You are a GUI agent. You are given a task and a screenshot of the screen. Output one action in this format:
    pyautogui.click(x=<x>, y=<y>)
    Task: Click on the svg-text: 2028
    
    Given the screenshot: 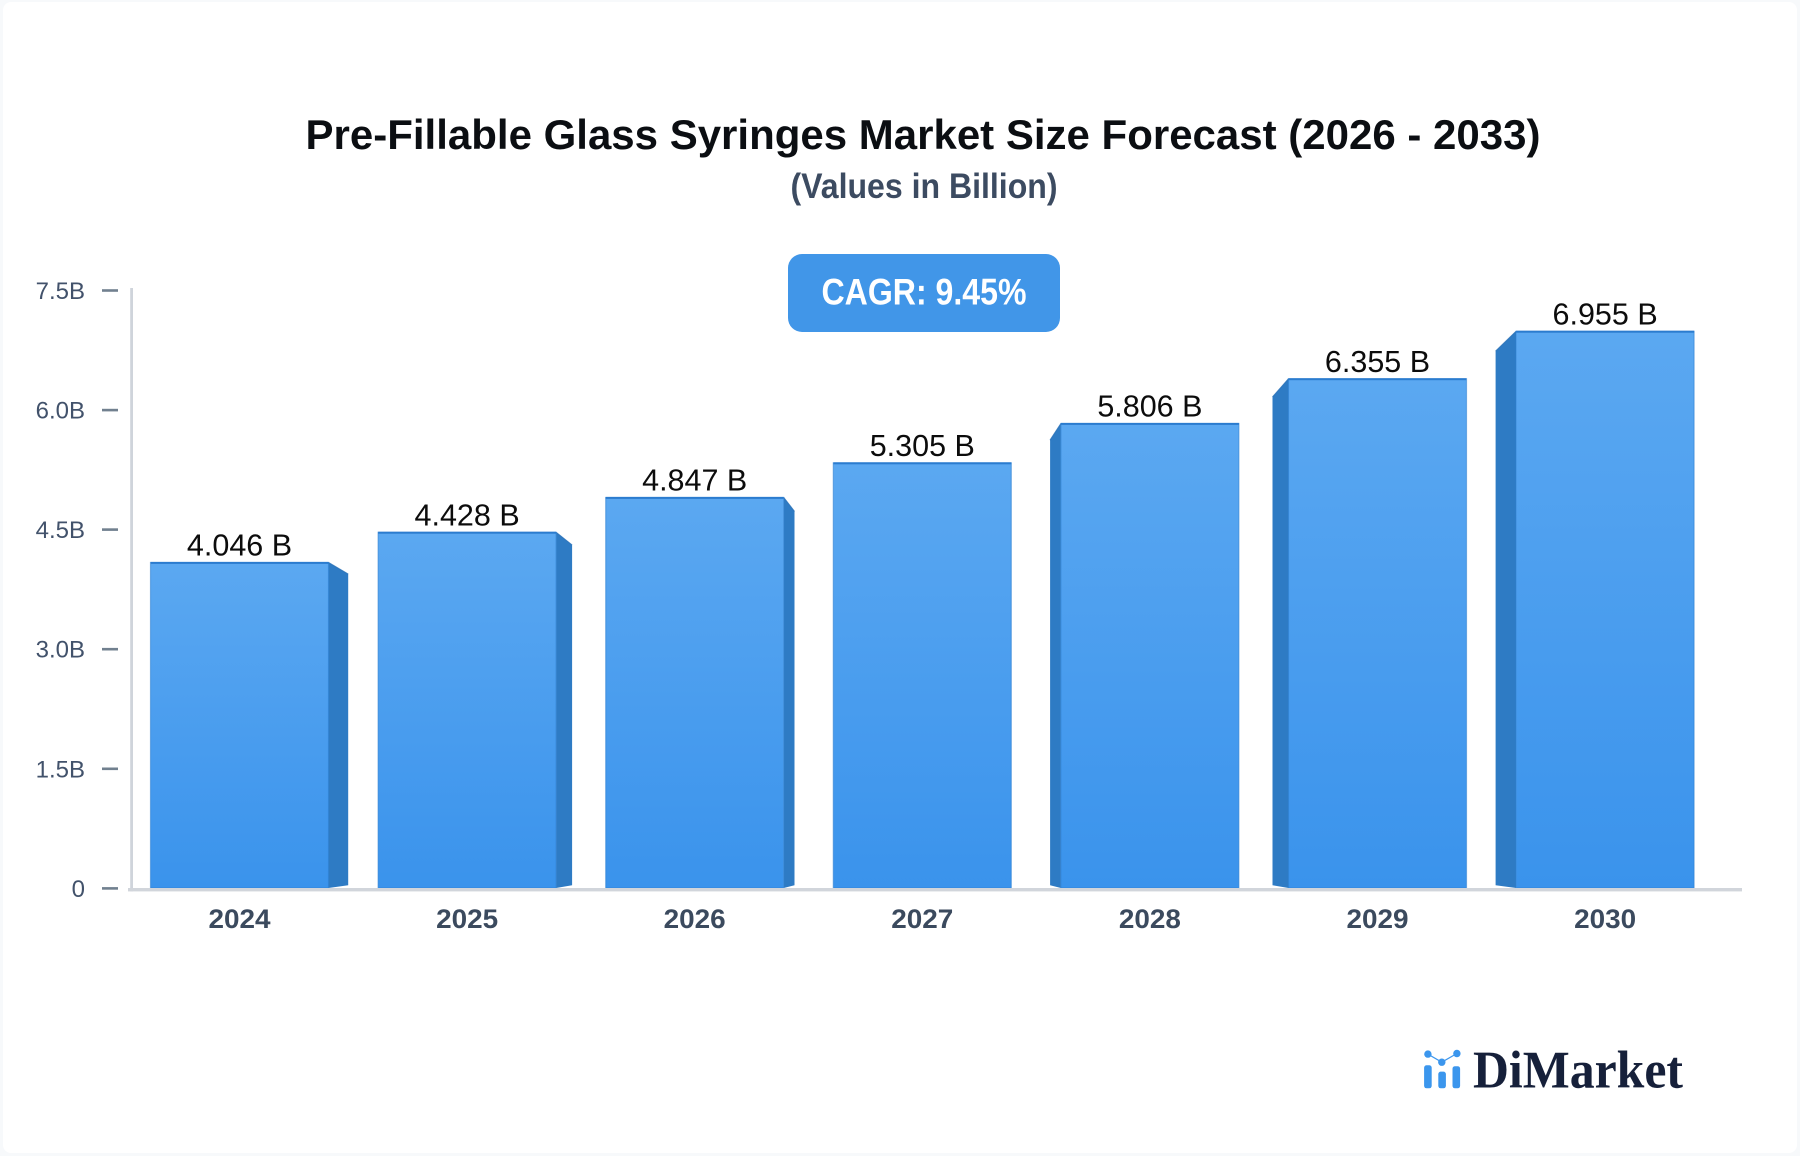 What is the action you would take?
    pyautogui.click(x=1150, y=919)
    